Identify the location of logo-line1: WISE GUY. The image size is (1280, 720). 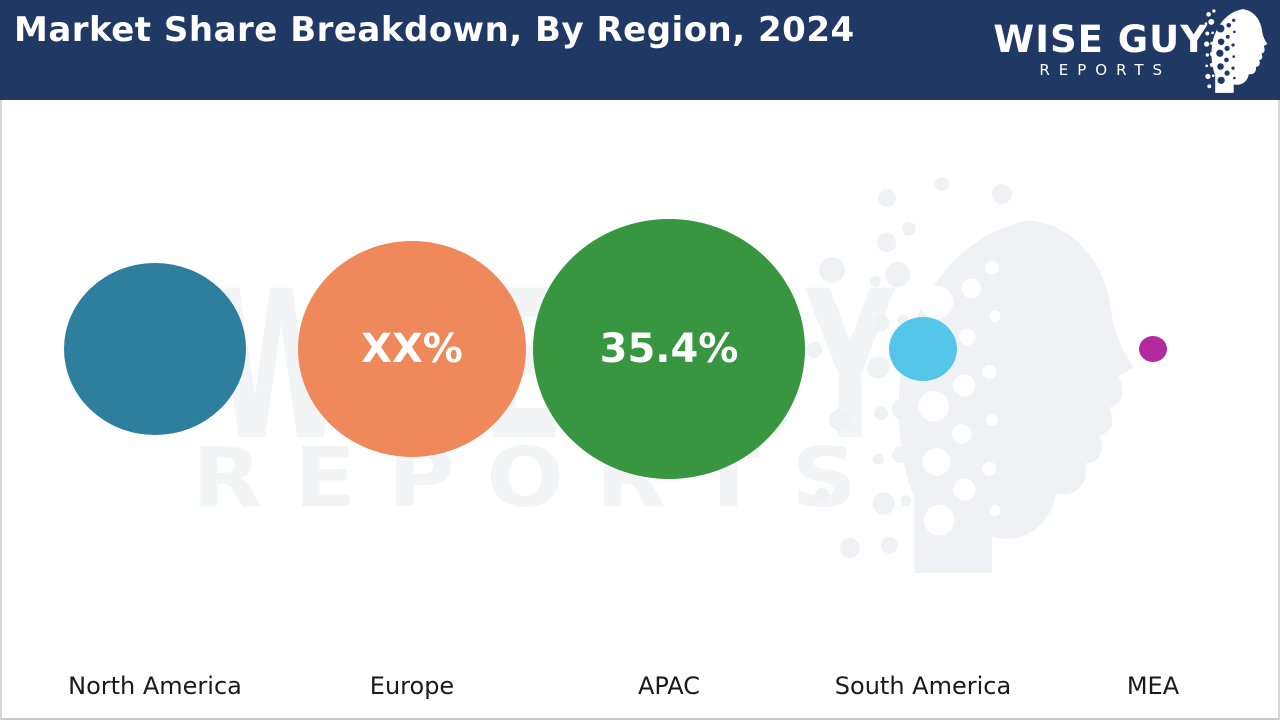
(1100, 40).